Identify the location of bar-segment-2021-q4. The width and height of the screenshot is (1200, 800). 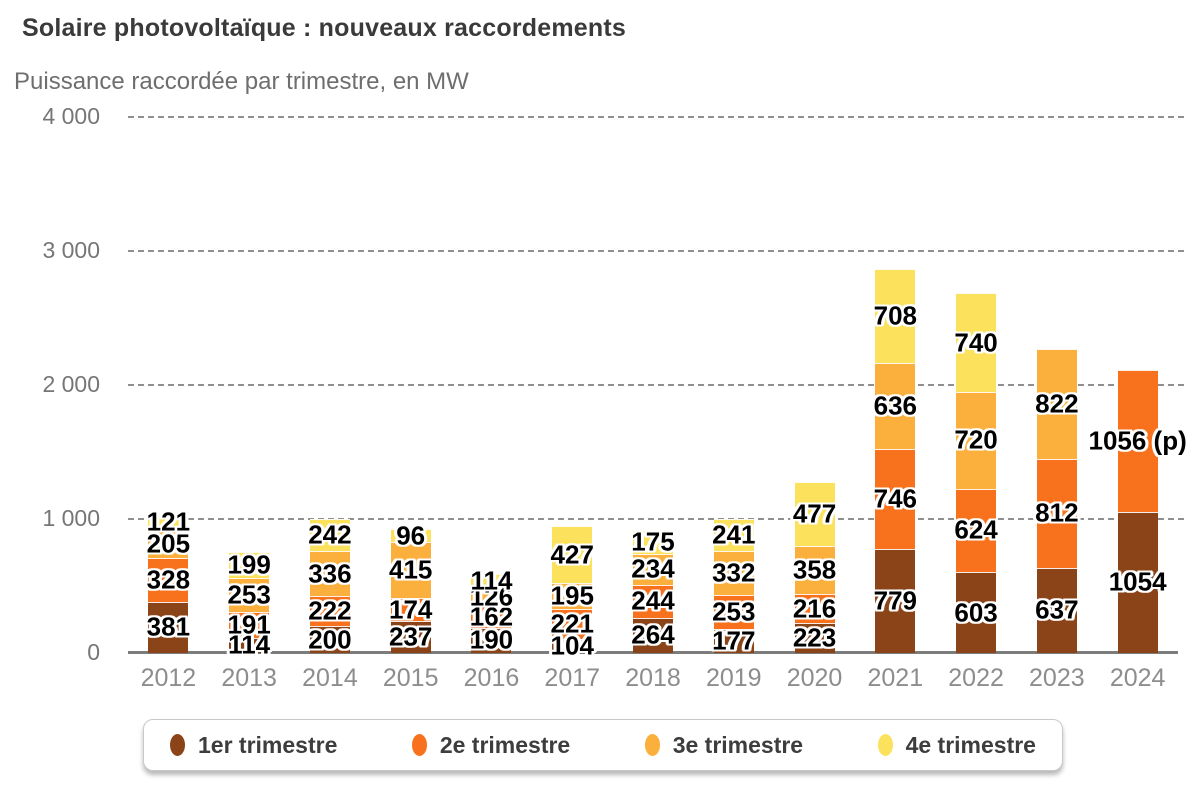
(895, 316).